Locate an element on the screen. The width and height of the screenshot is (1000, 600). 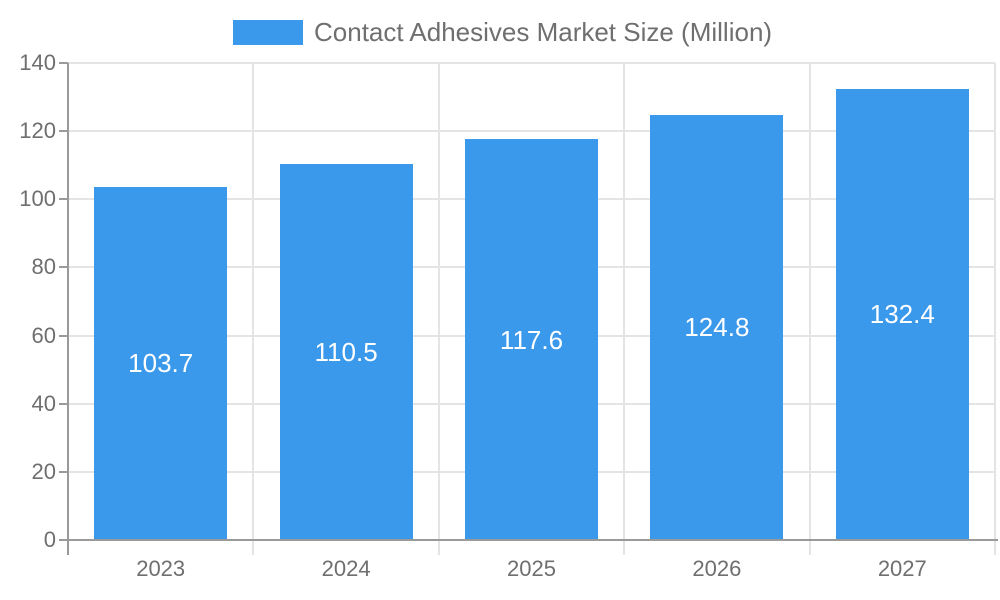
bar-value-label: 110.5 is located at coordinates (346, 351).